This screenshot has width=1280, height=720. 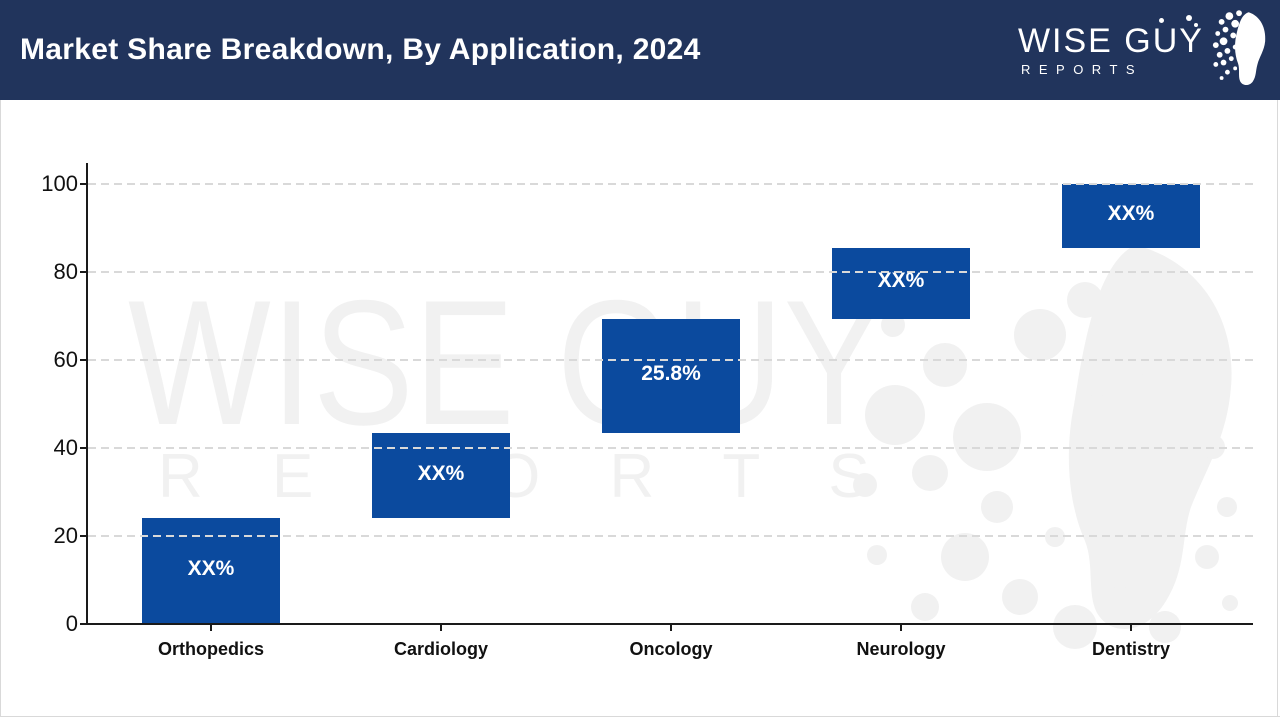 I want to click on x-tick-neurology, so click(x=901, y=628).